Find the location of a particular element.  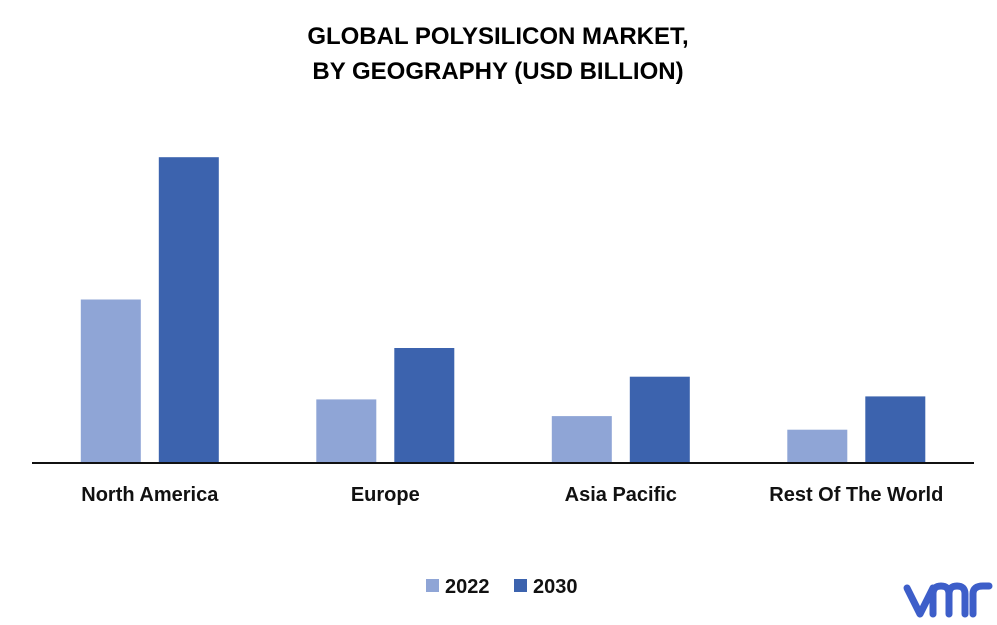

legend-label-2030: 2030 is located at coordinates (555, 587).